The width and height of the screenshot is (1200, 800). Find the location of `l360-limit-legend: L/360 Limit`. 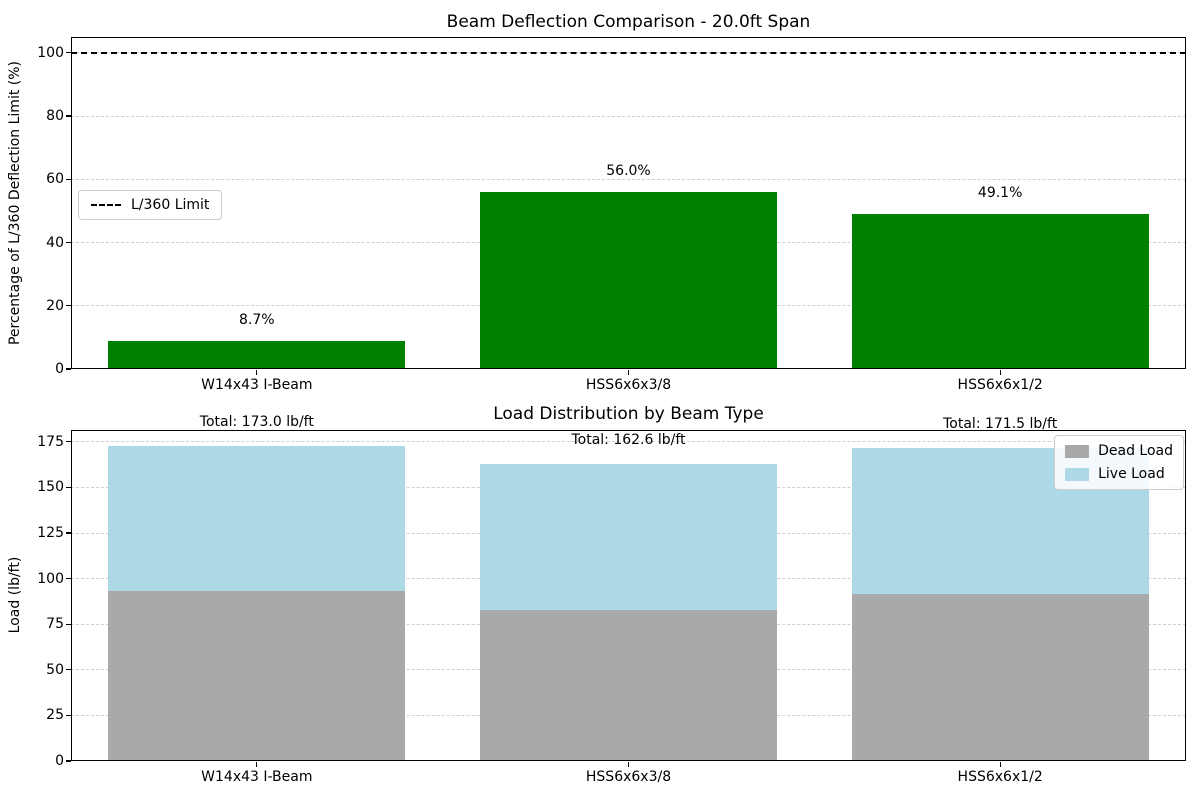

l360-limit-legend: L/360 Limit is located at coordinates (150, 205).